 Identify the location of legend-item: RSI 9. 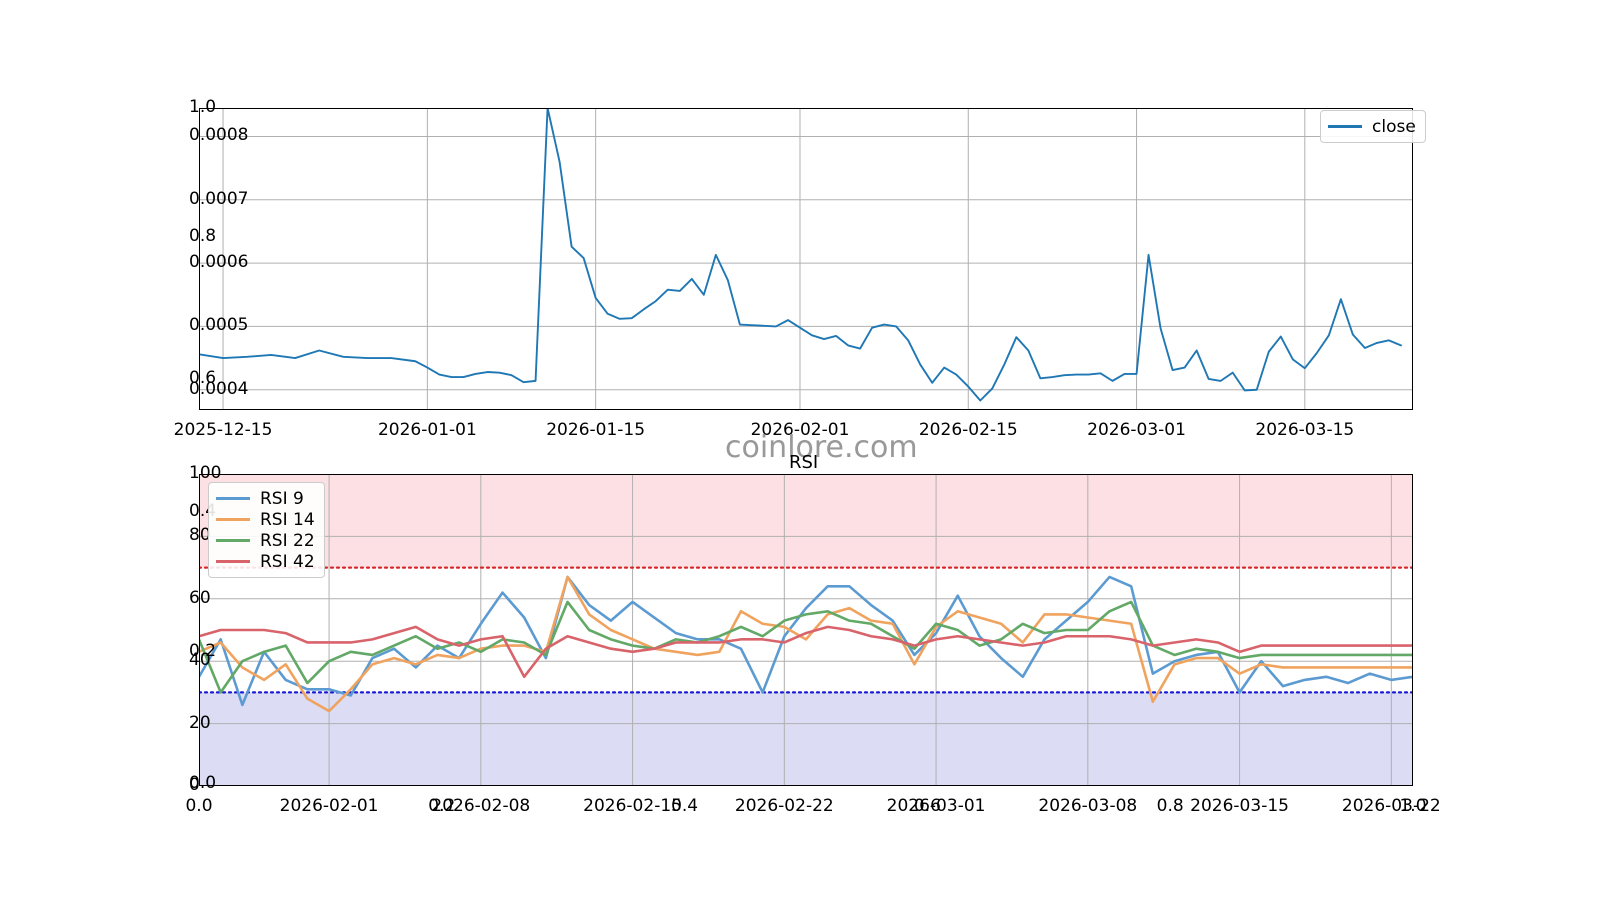
(265, 498).